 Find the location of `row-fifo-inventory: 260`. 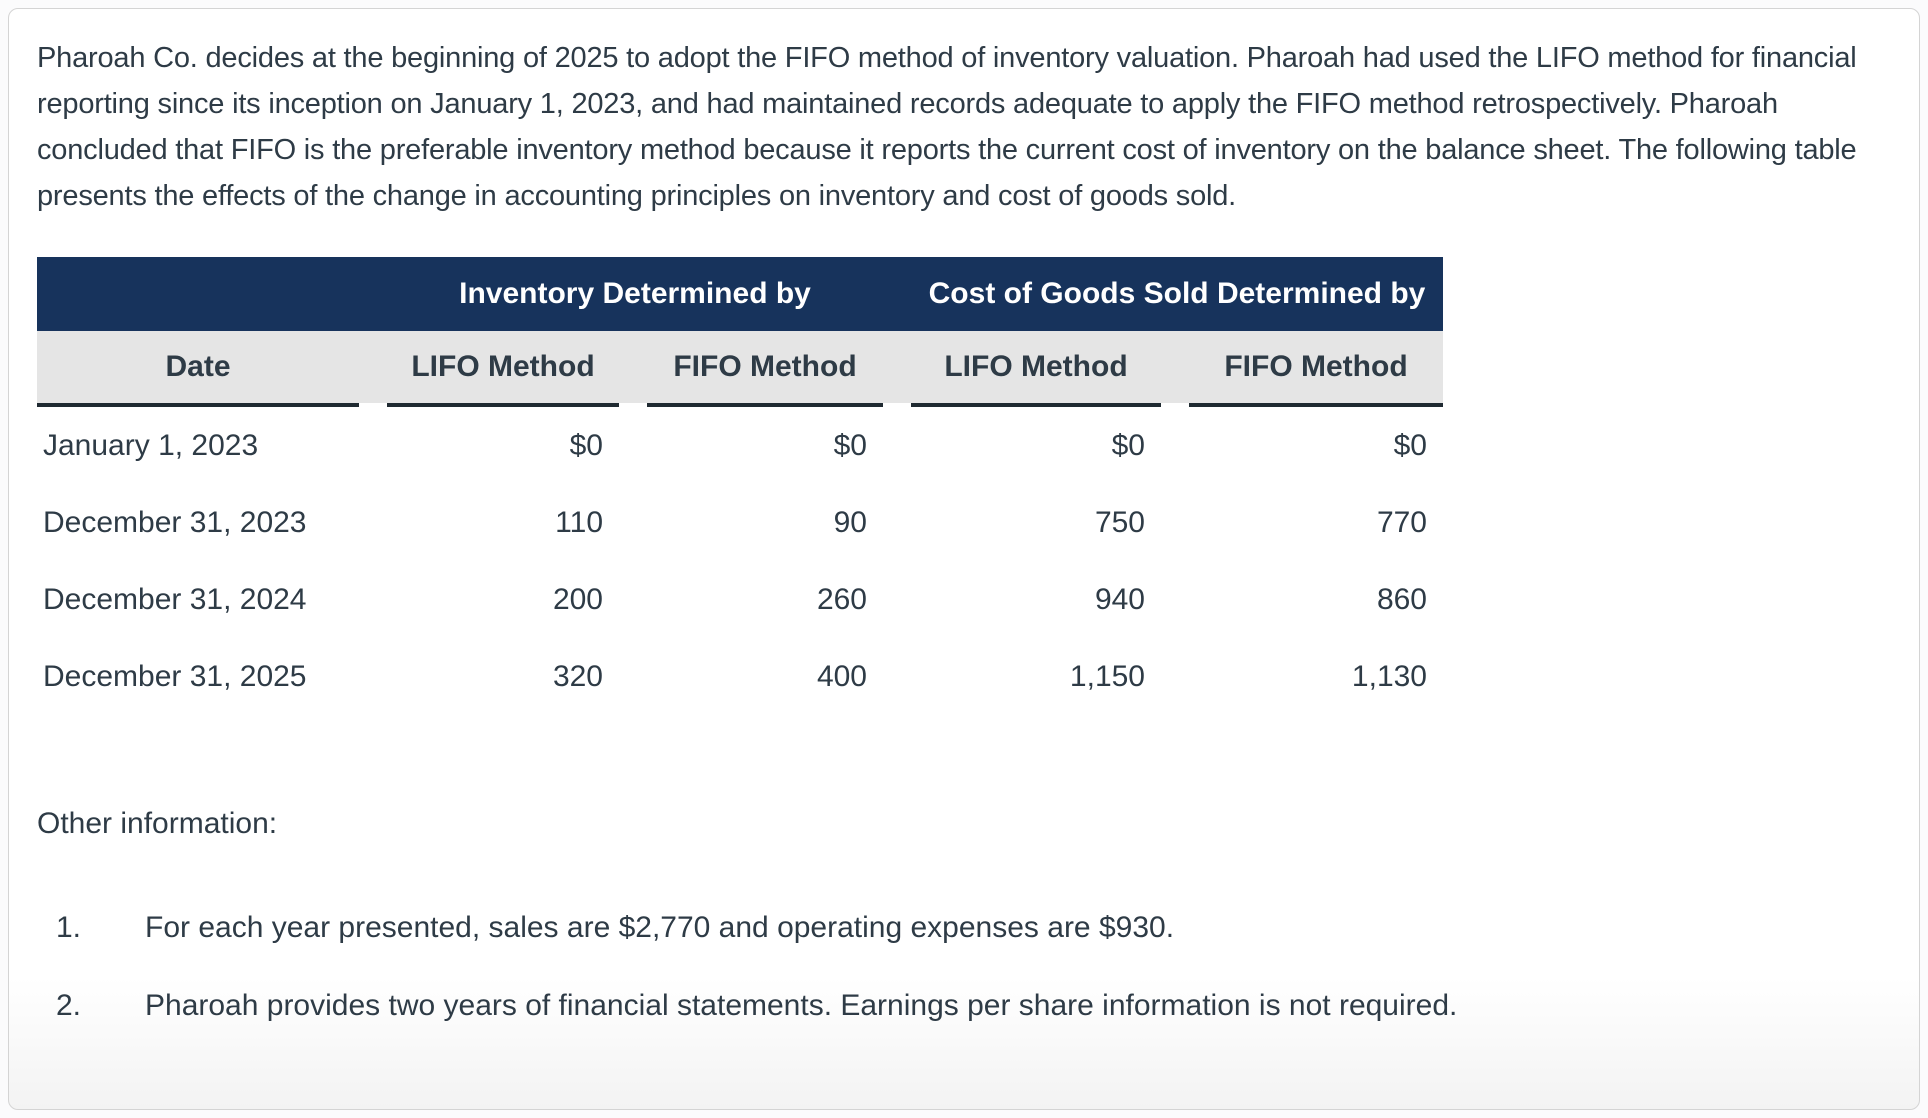

row-fifo-inventory: 260 is located at coordinates (841, 599).